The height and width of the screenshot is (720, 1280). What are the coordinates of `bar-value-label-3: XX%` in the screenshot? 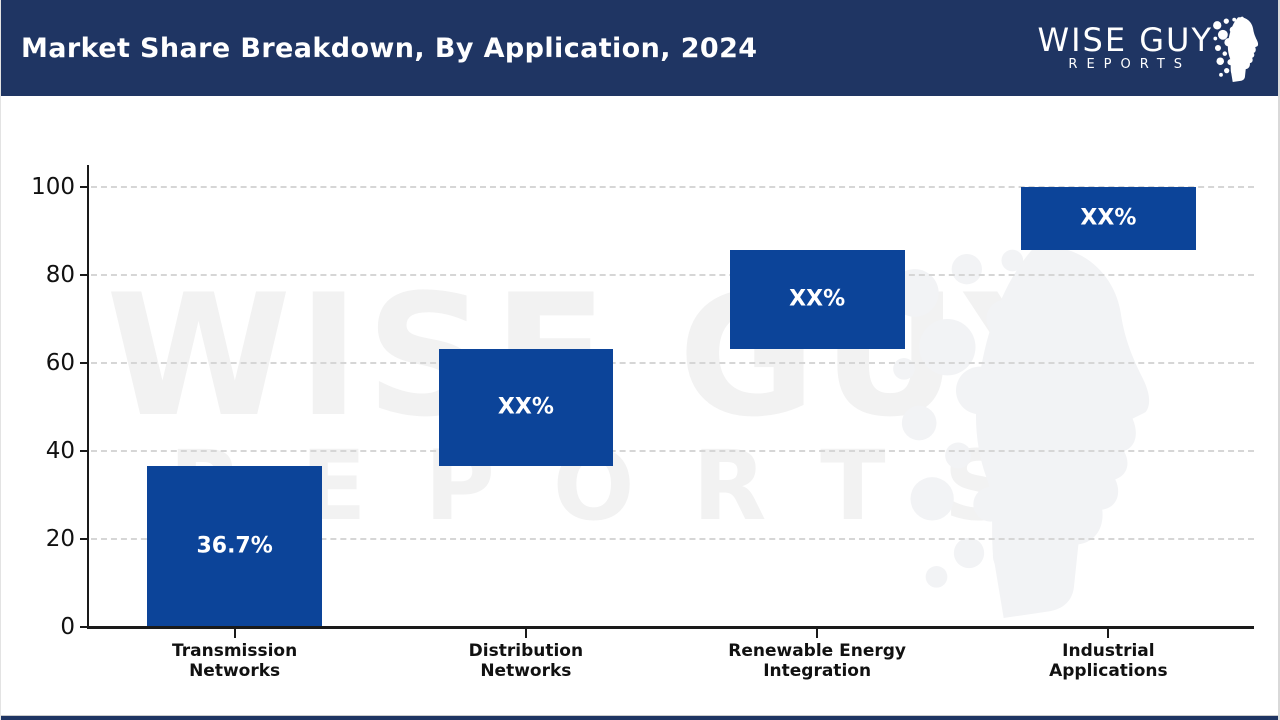 It's located at (817, 299).